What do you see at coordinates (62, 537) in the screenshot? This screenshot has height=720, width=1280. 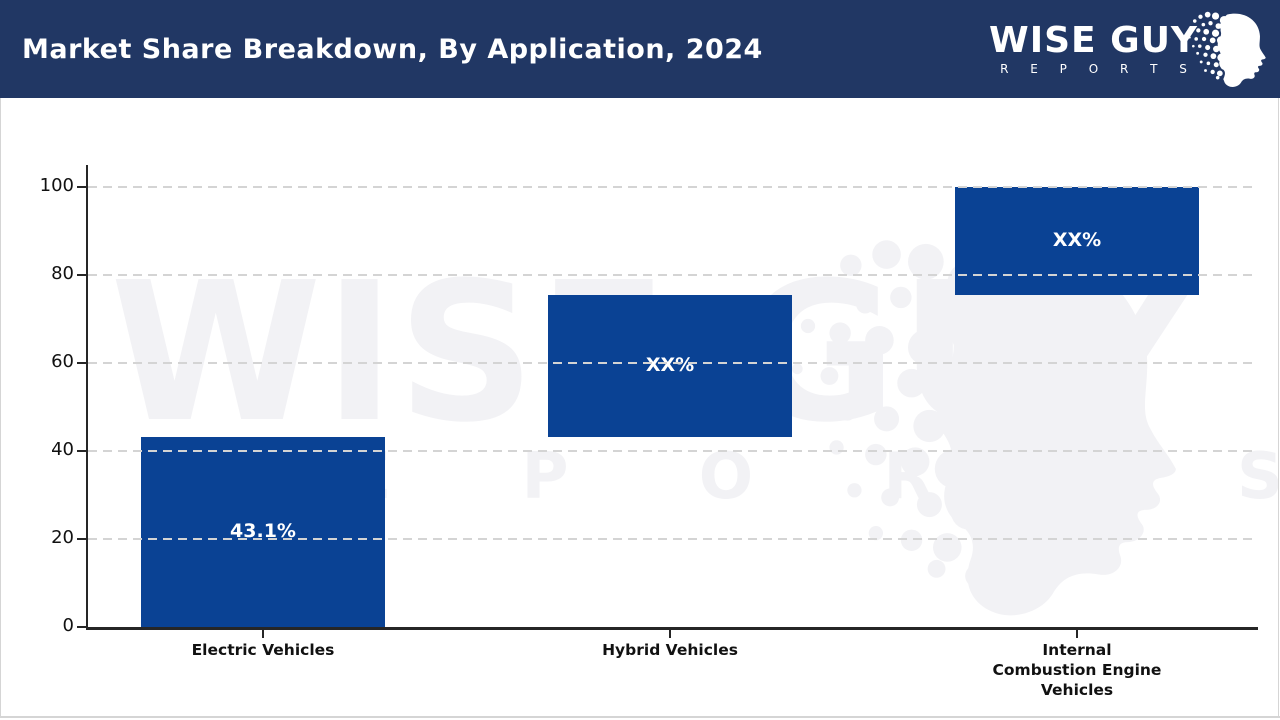 I see `y-axis-tick-label: 20` at bounding box center [62, 537].